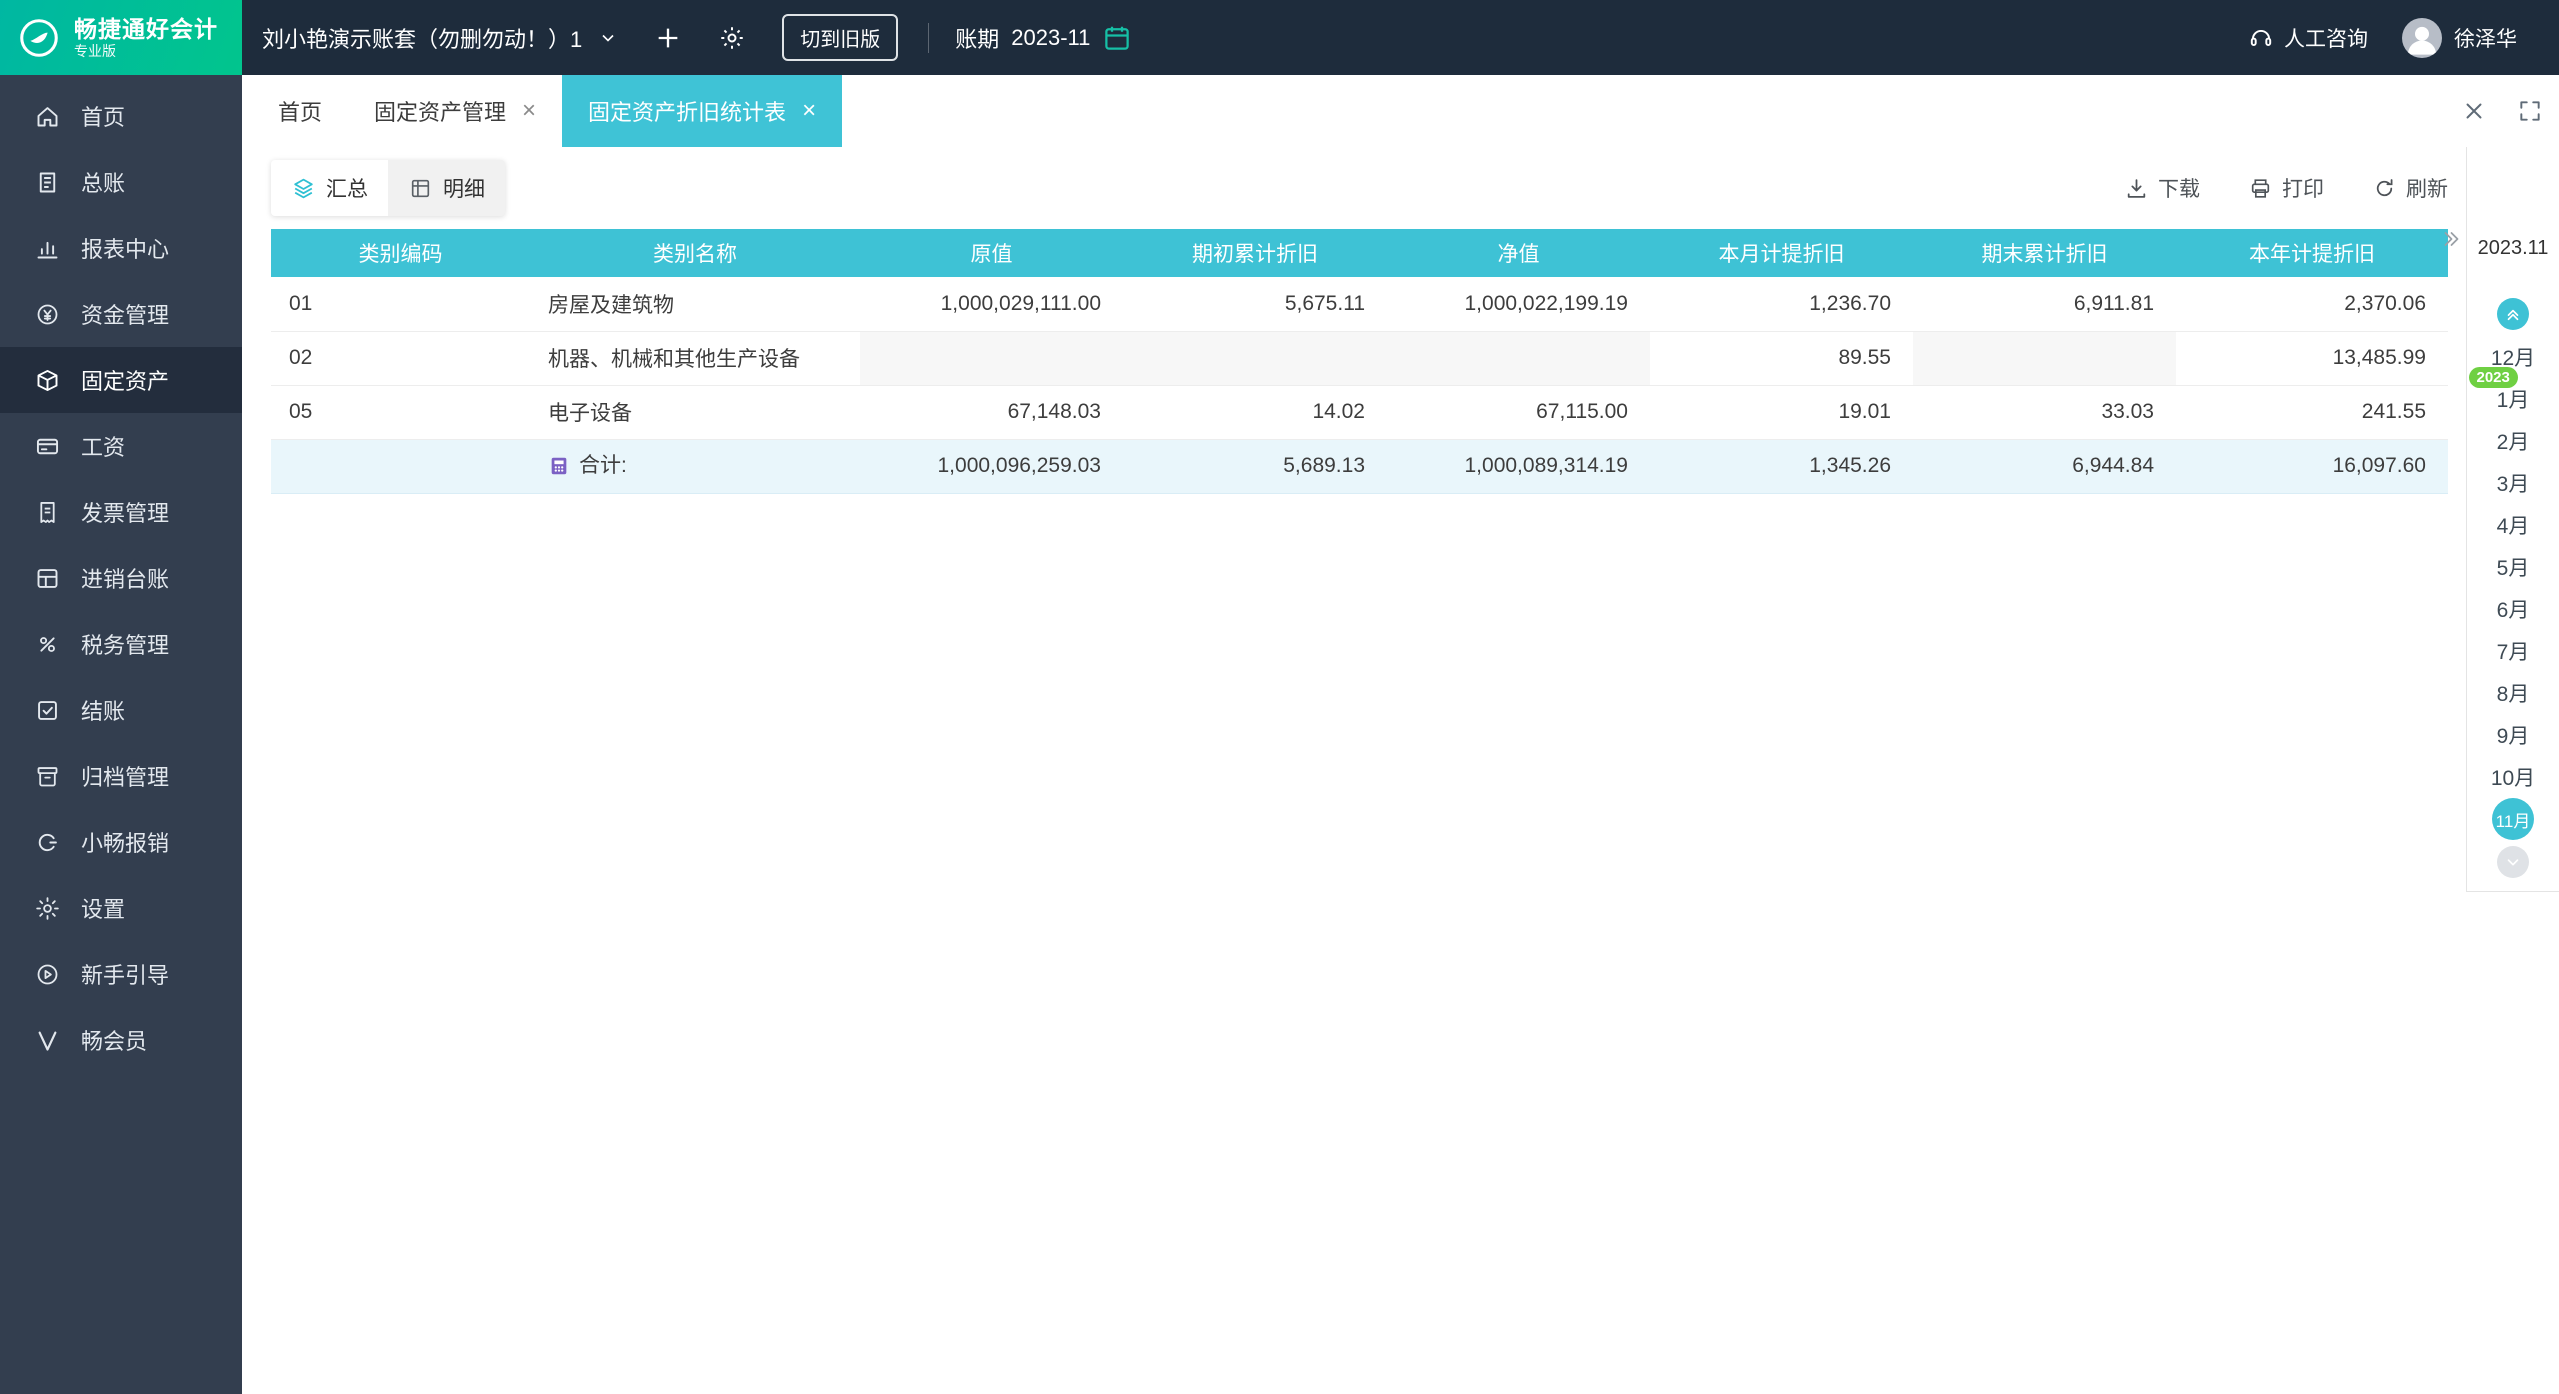  What do you see at coordinates (121, 512) in the screenshot?
I see `sidebar-item-invoice: 发票管理` at bounding box center [121, 512].